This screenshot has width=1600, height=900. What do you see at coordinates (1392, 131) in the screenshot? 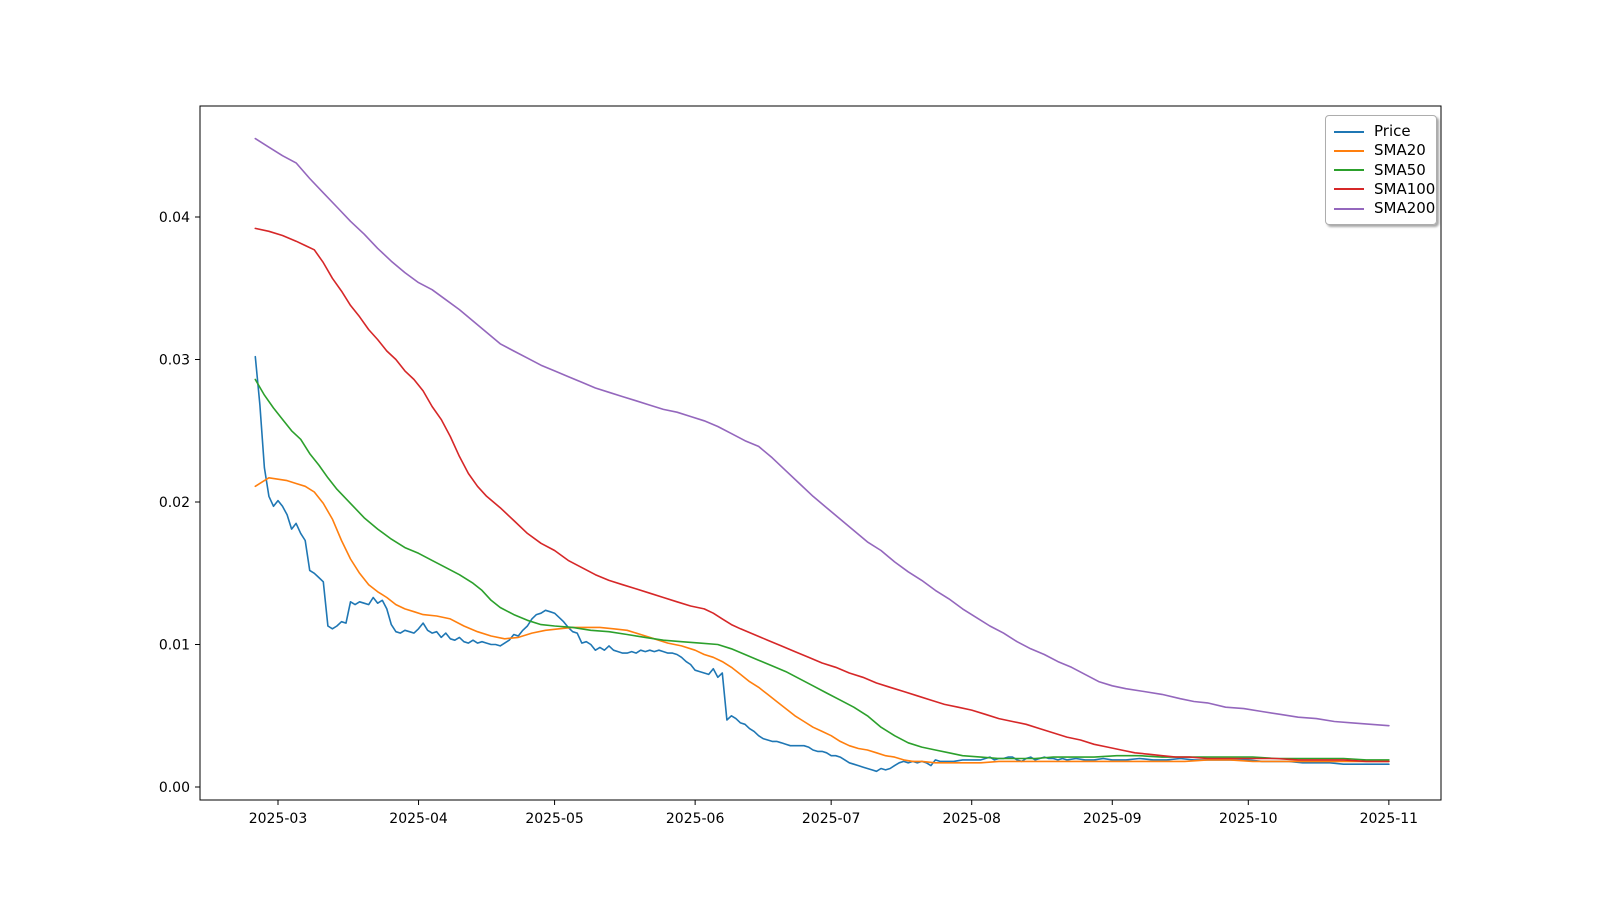
I see `legend-label: Price` at bounding box center [1392, 131].